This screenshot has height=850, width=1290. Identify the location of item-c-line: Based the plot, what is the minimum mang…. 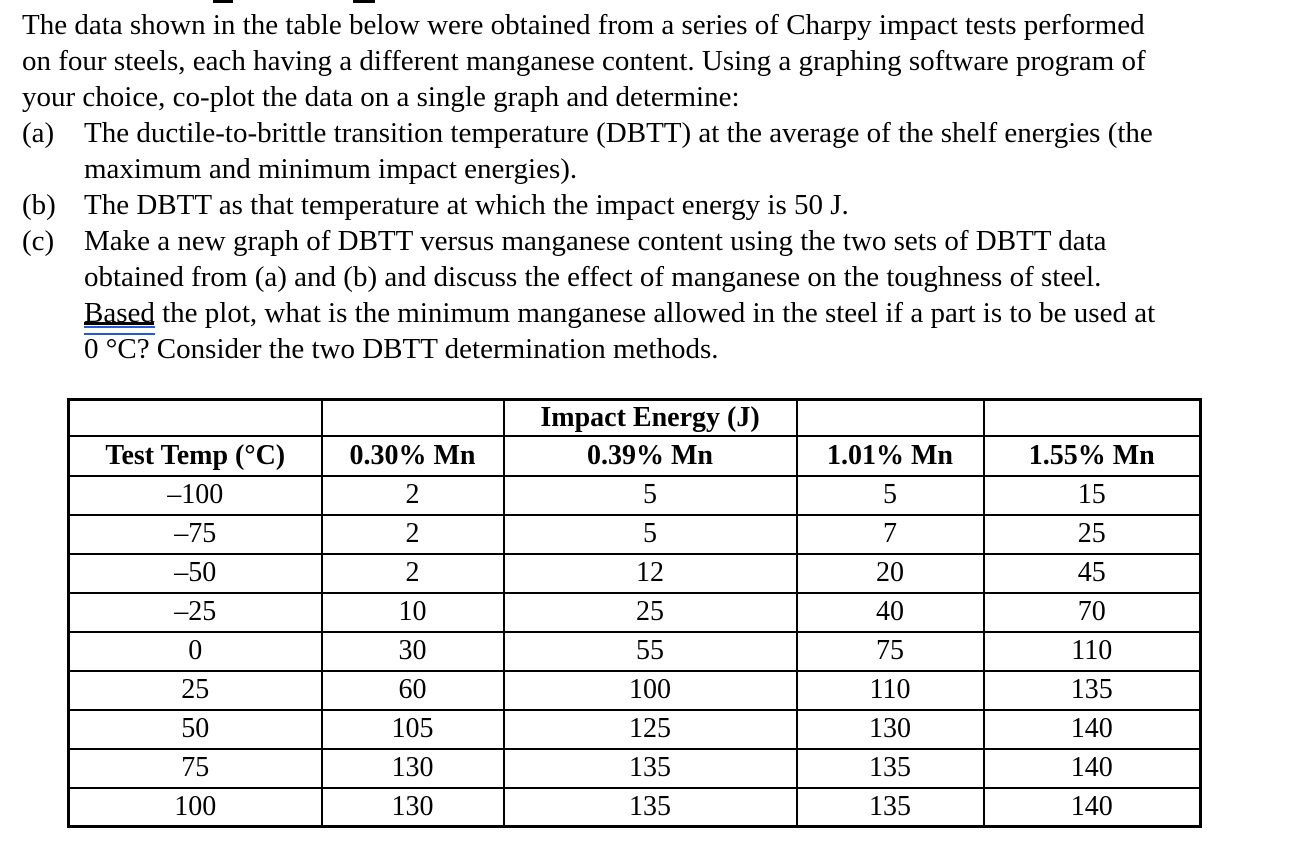
(645, 315).